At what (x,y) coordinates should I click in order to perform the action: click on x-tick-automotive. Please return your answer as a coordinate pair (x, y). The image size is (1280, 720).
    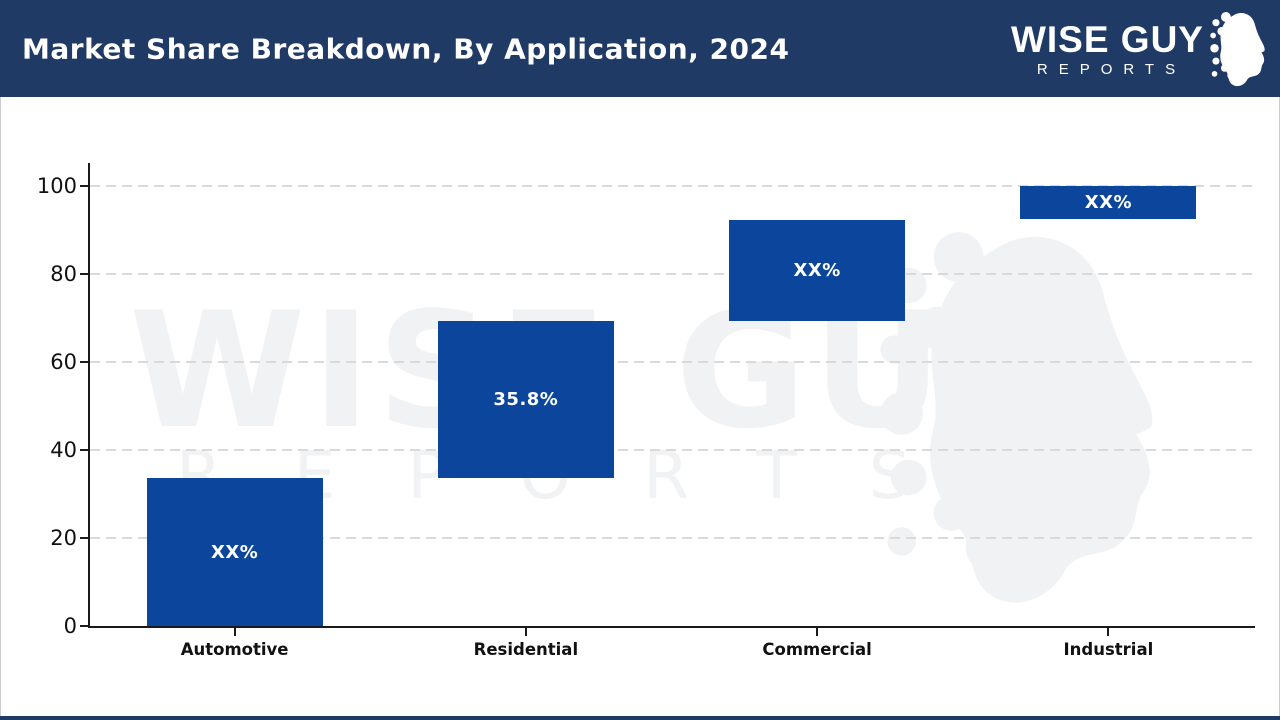
    Looking at the image, I should click on (234, 632).